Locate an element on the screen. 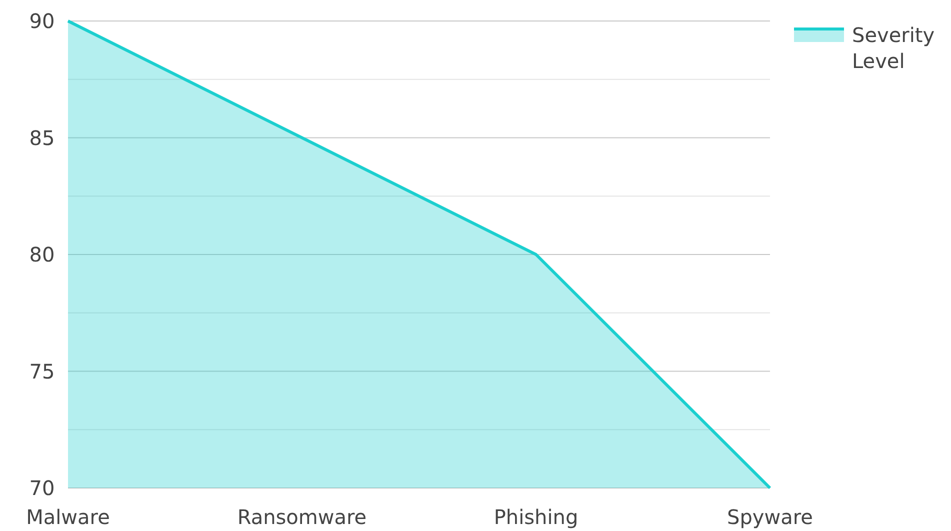 This screenshot has width=951, height=531. y-tick-label: 90 is located at coordinates (42, 21).